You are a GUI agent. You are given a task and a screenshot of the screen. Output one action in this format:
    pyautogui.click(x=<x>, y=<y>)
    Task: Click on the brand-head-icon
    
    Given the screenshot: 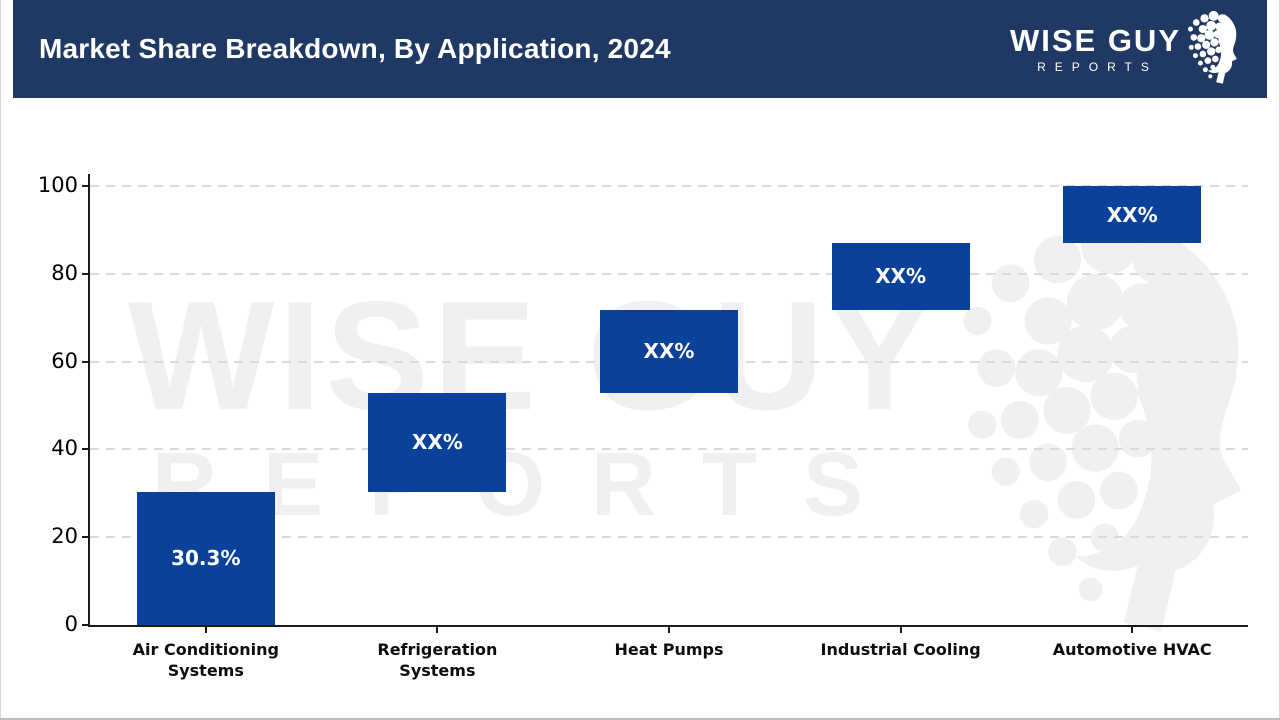 What is the action you would take?
    pyautogui.click(x=1212, y=47)
    